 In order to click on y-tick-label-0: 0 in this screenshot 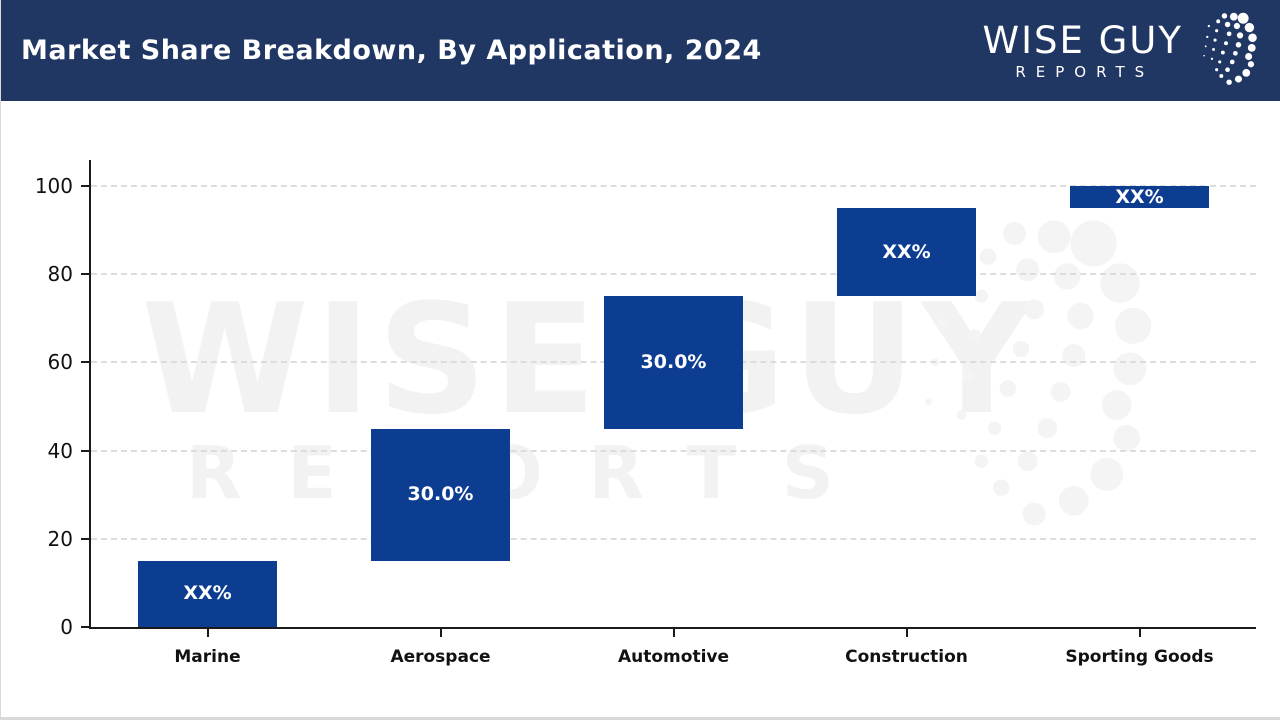, I will do `click(66, 627)`.